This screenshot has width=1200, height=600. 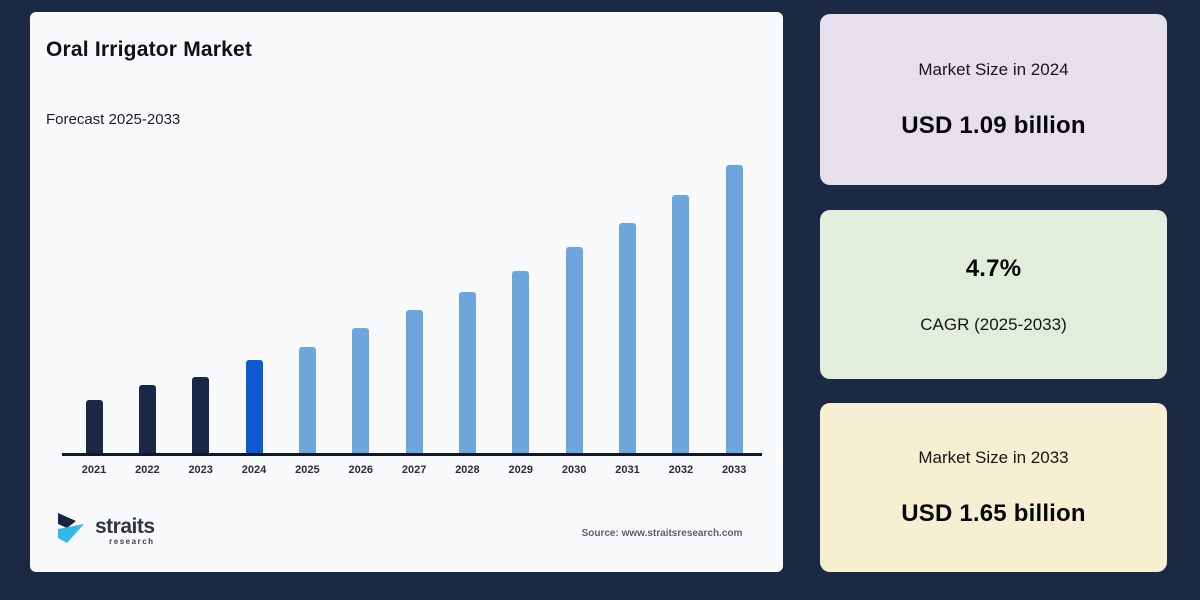 I want to click on stat-card-value: USD 1.09 billion, so click(x=993, y=125).